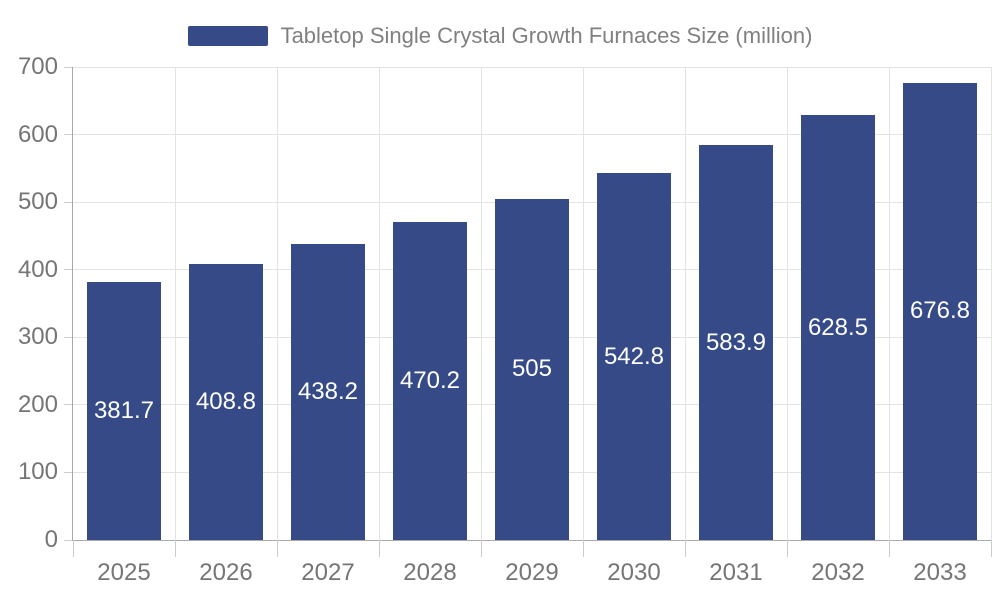  What do you see at coordinates (532, 572) in the screenshot?
I see `x-axis-label: 2029` at bounding box center [532, 572].